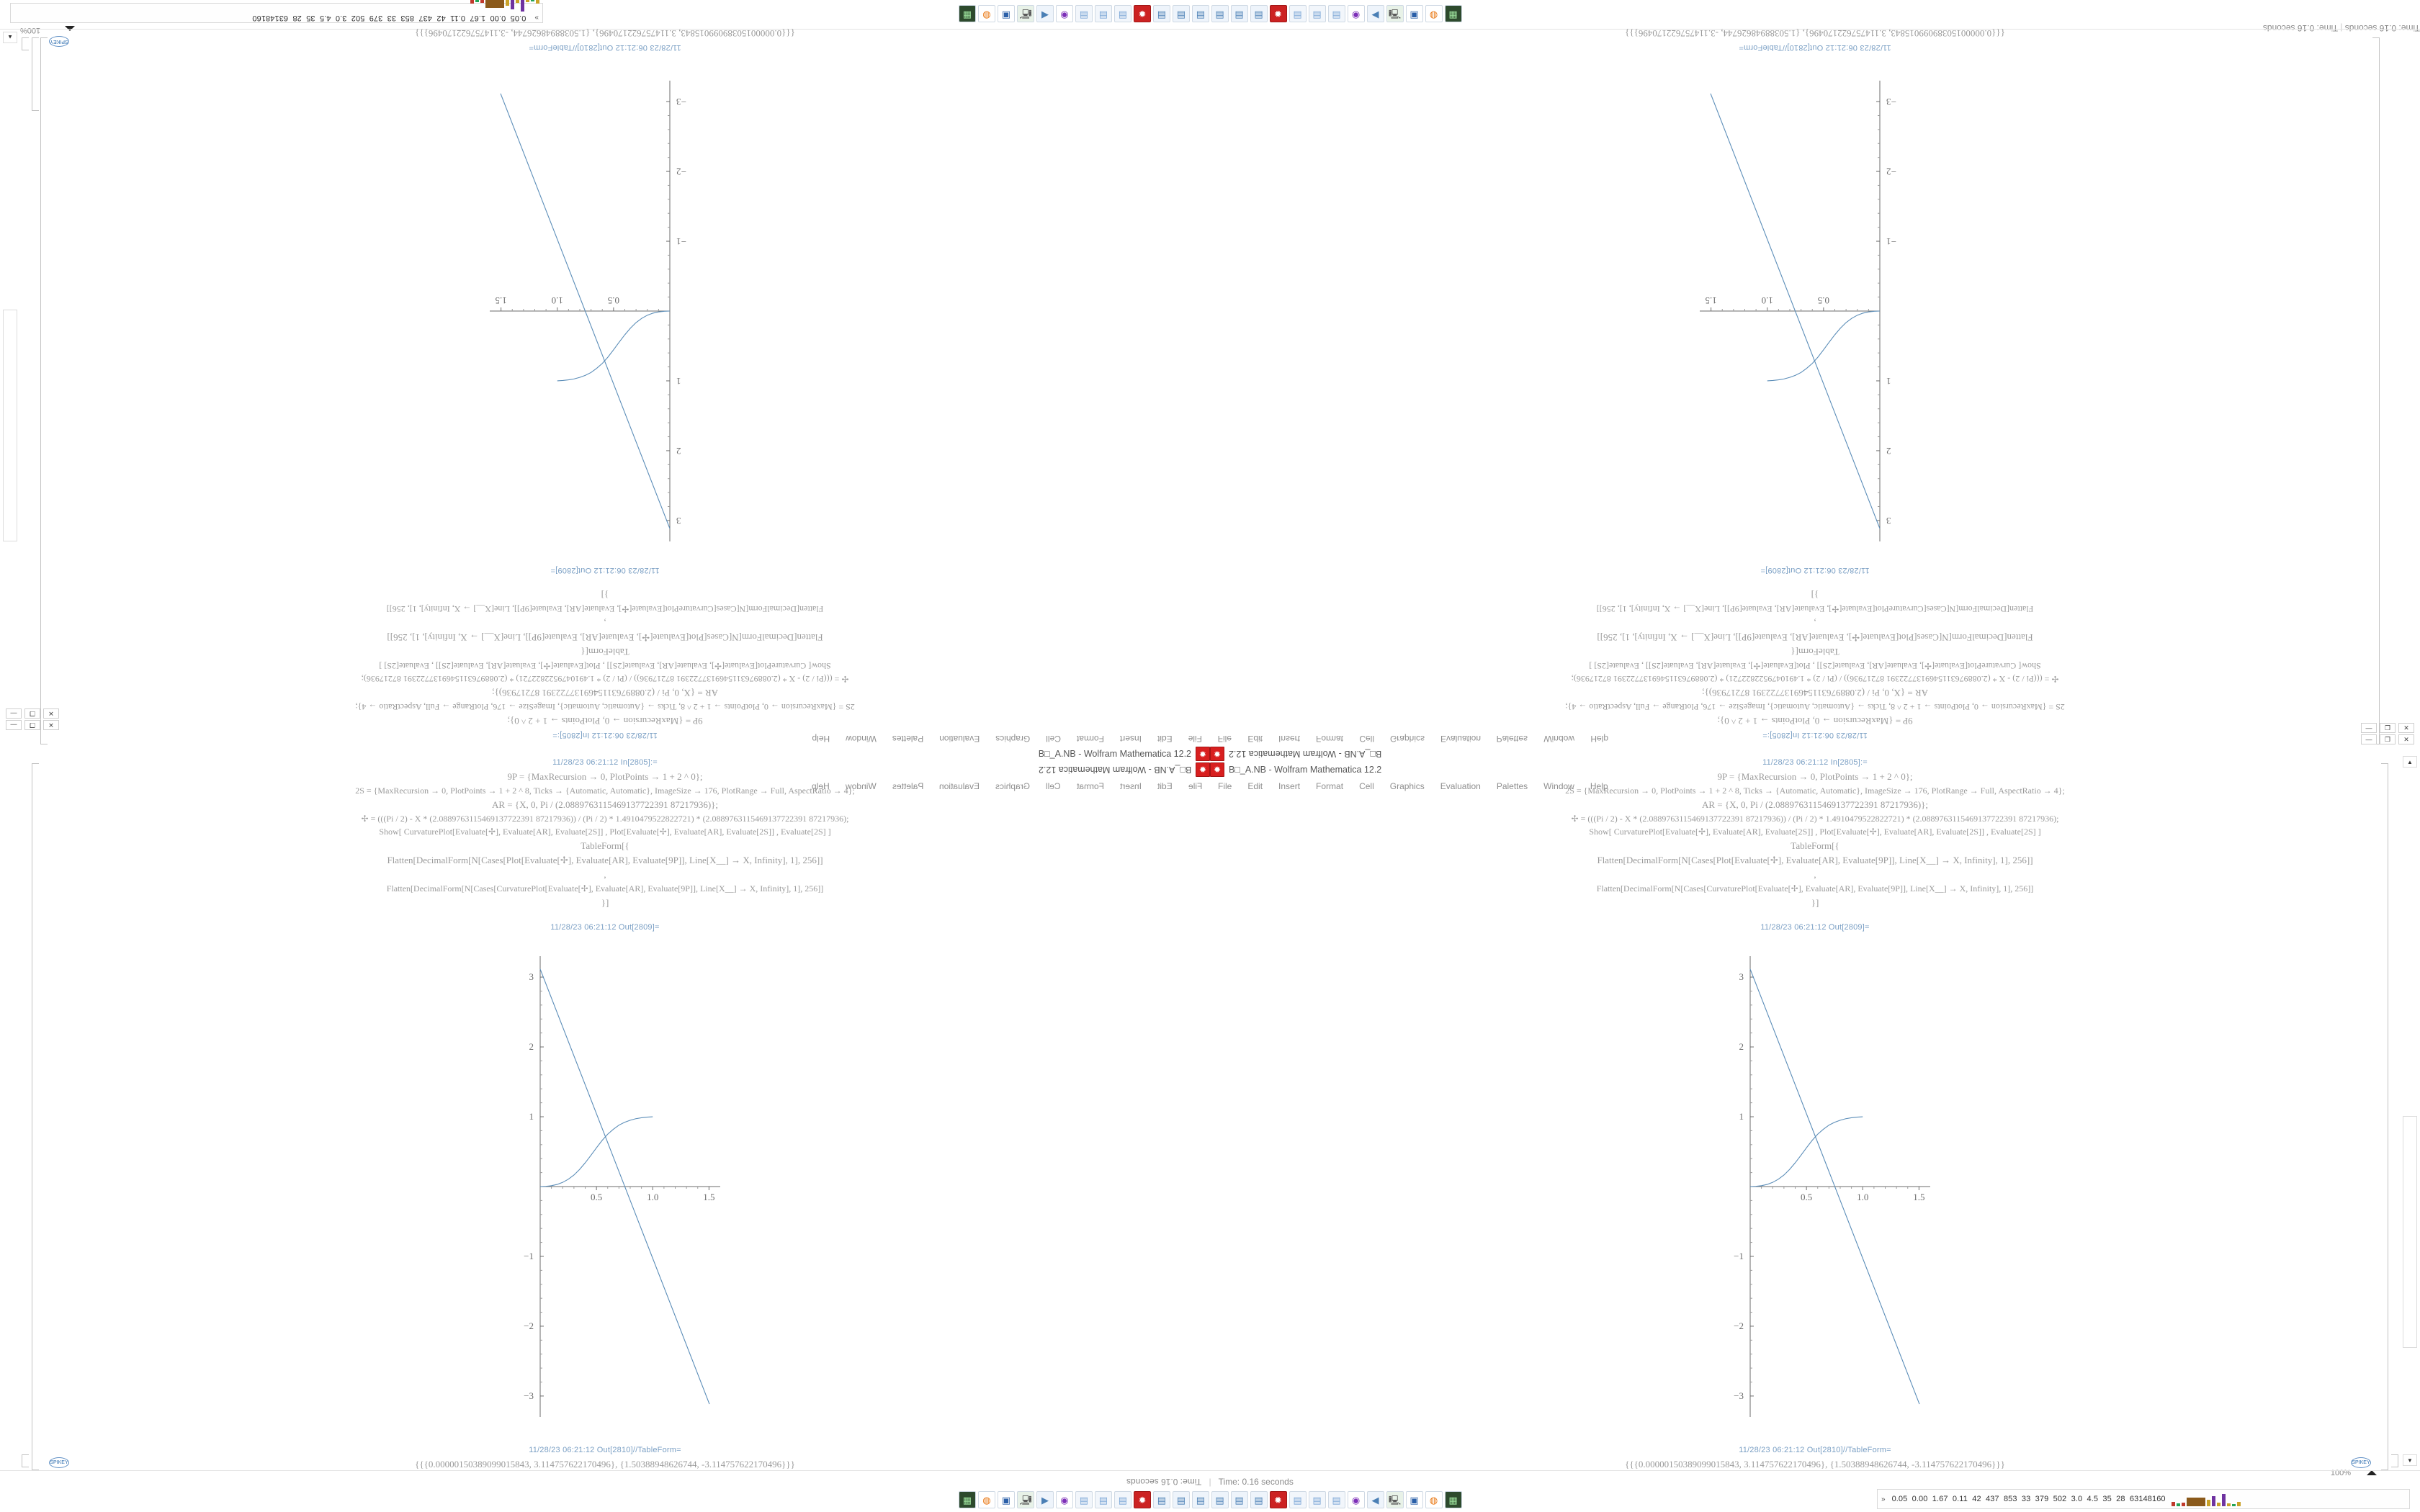  Describe the element at coordinates (1225, 786) in the screenshot. I see `menu-item-file: File` at that location.